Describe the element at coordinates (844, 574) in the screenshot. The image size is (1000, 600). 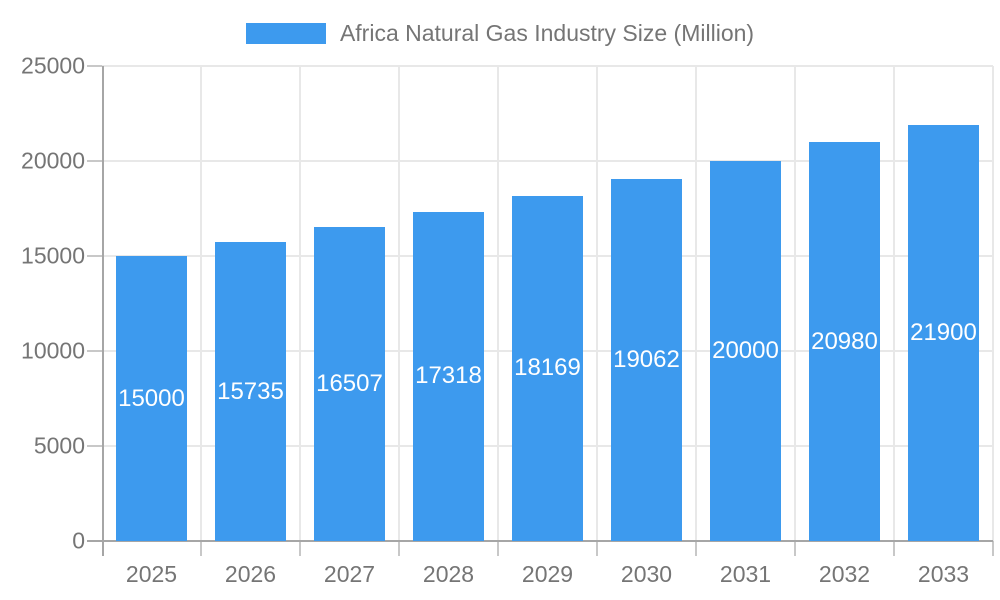
I see `x-axis-label: 2032` at that location.